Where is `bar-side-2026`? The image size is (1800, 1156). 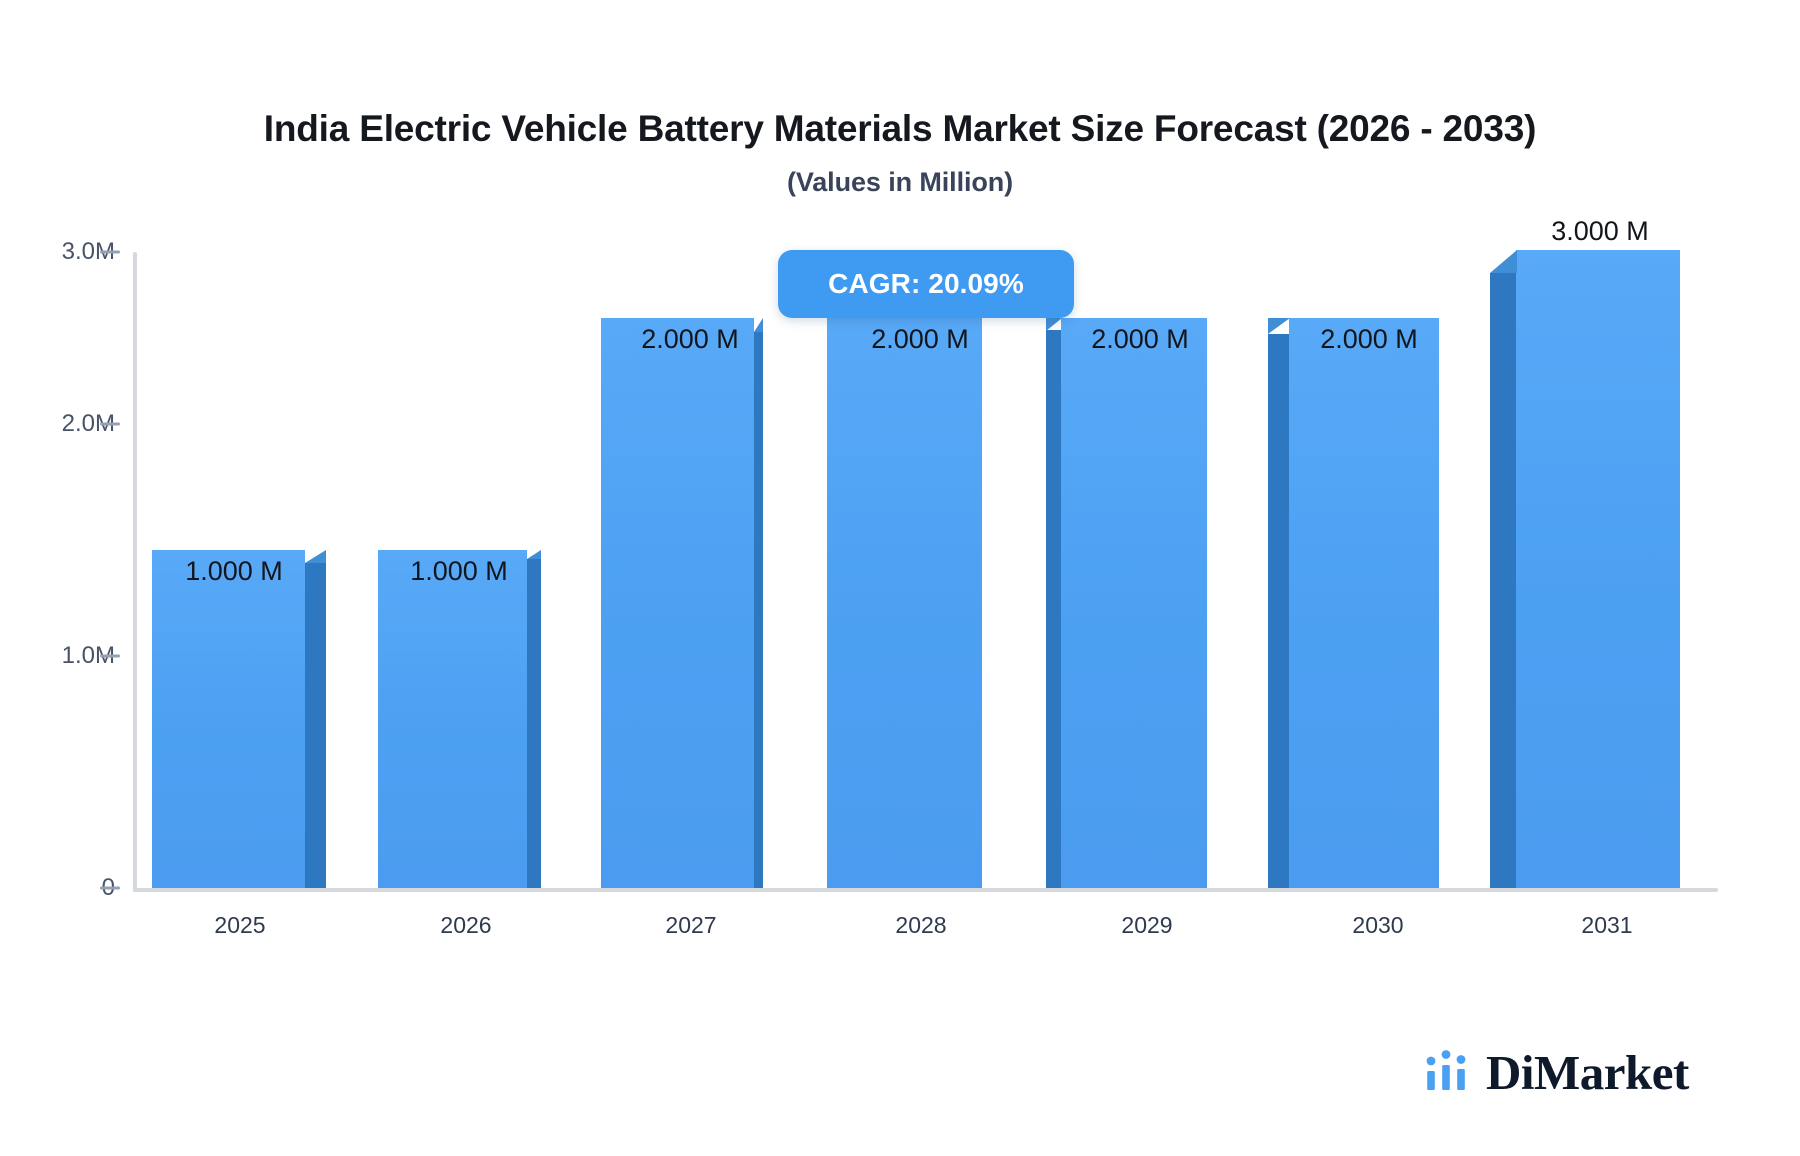
bar-side-2026 is located at coordinates (533, 723).